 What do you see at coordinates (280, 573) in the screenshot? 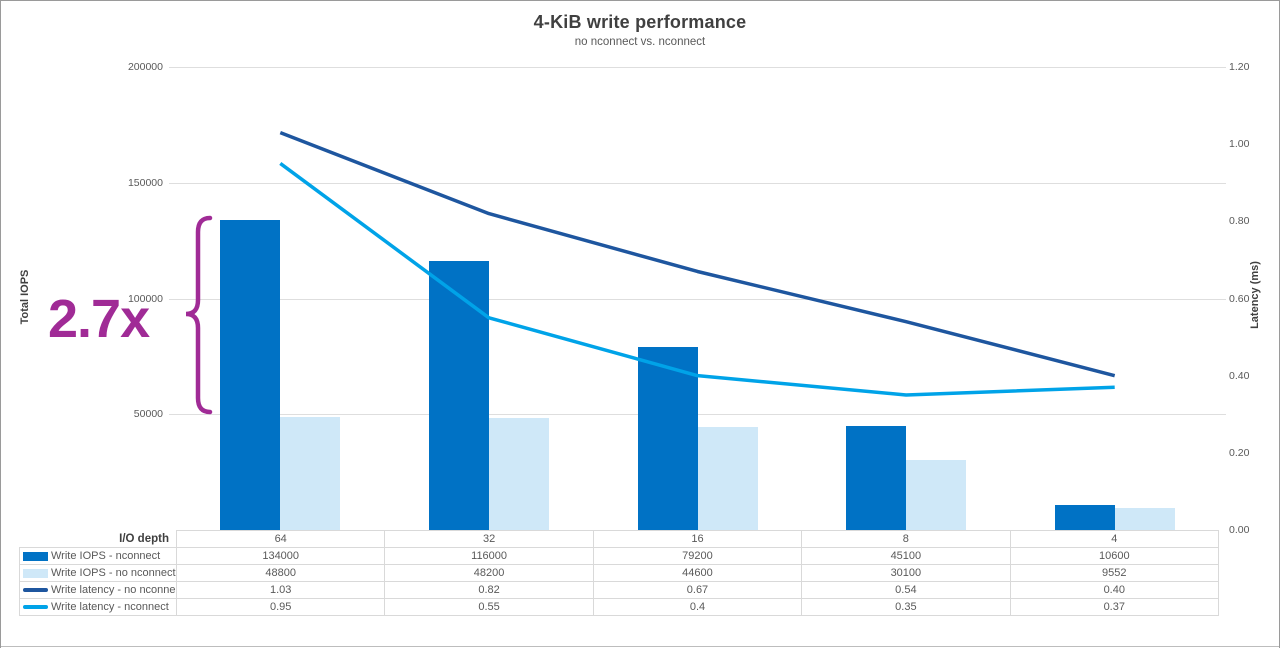
I see `value-cell: 48800` at bounding box center [280, 573].